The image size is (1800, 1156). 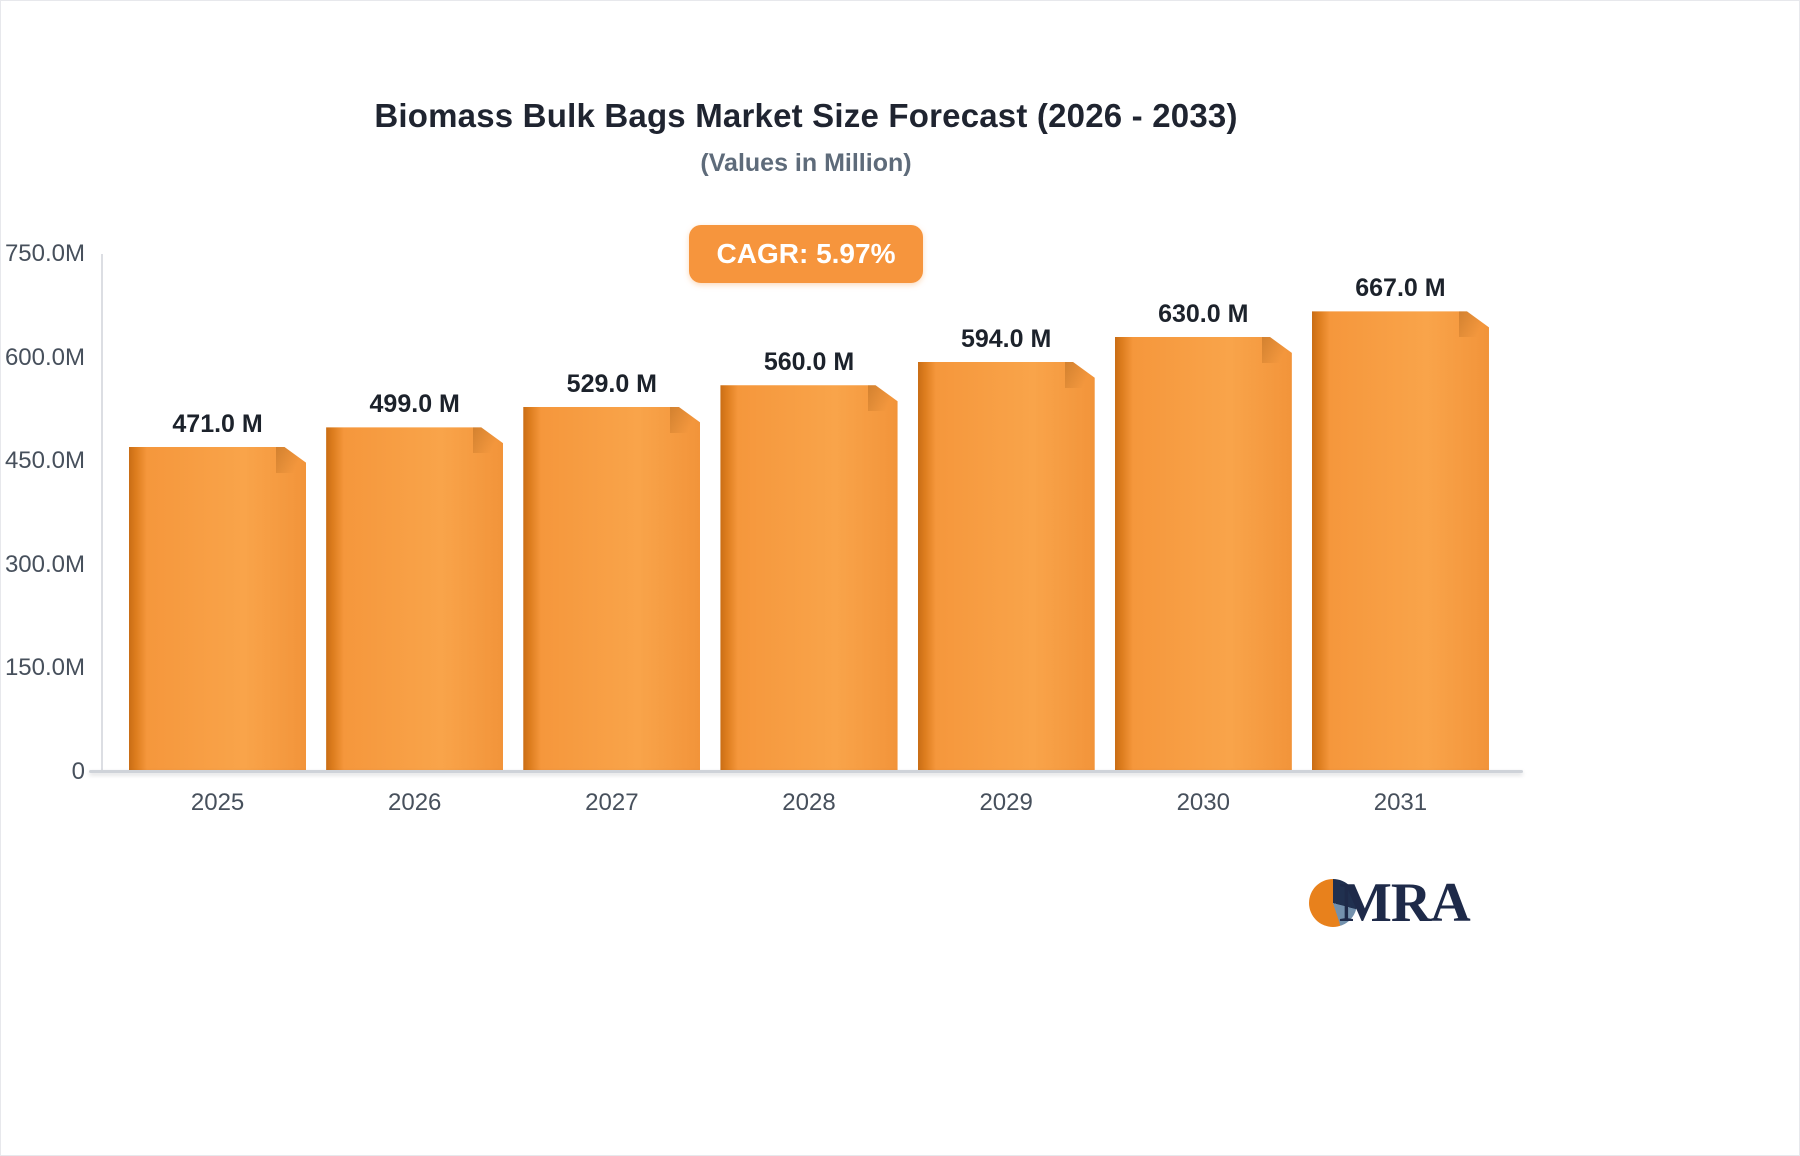 What do you see at coordinates (1333, 903) in the screenshot?
I see `mra-logo-icon` at bounding box center [1333, 903].